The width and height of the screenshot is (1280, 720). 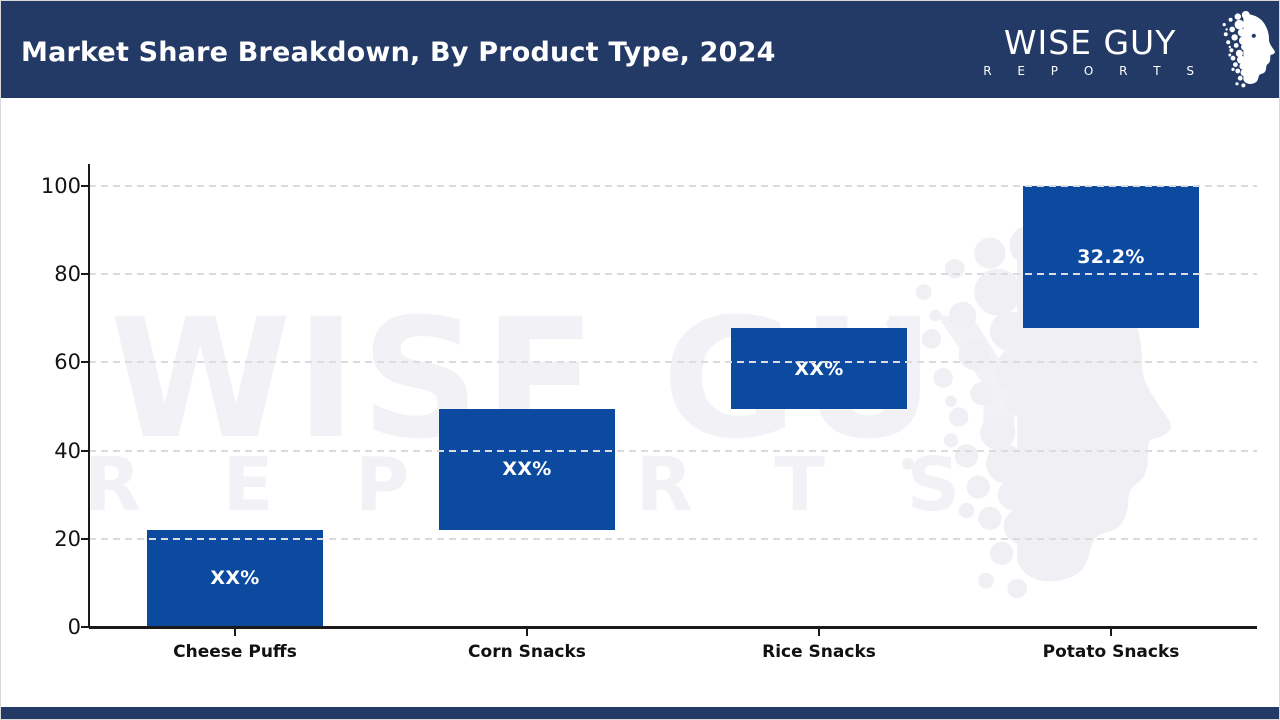 I want to click on bar-value-label-corn-snacks: XX%, so click(x=527, y=469).